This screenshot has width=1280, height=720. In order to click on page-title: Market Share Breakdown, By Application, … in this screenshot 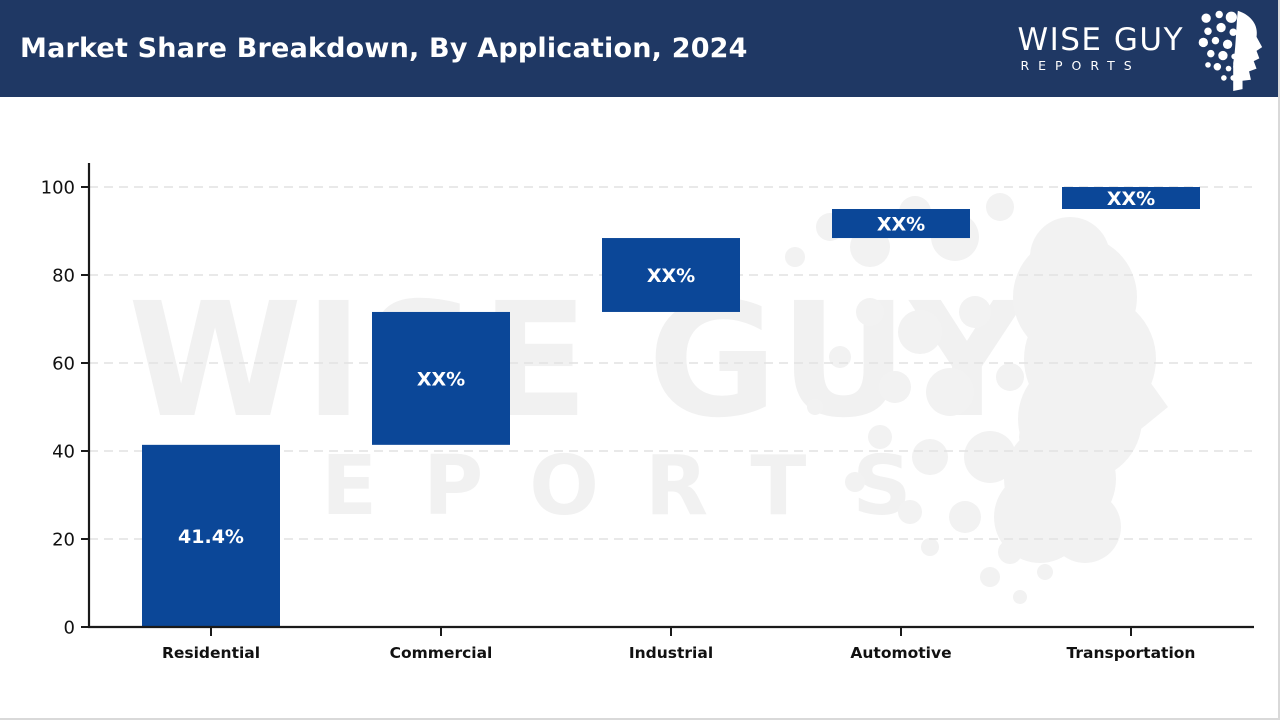, I will do `click(384, 48)`.